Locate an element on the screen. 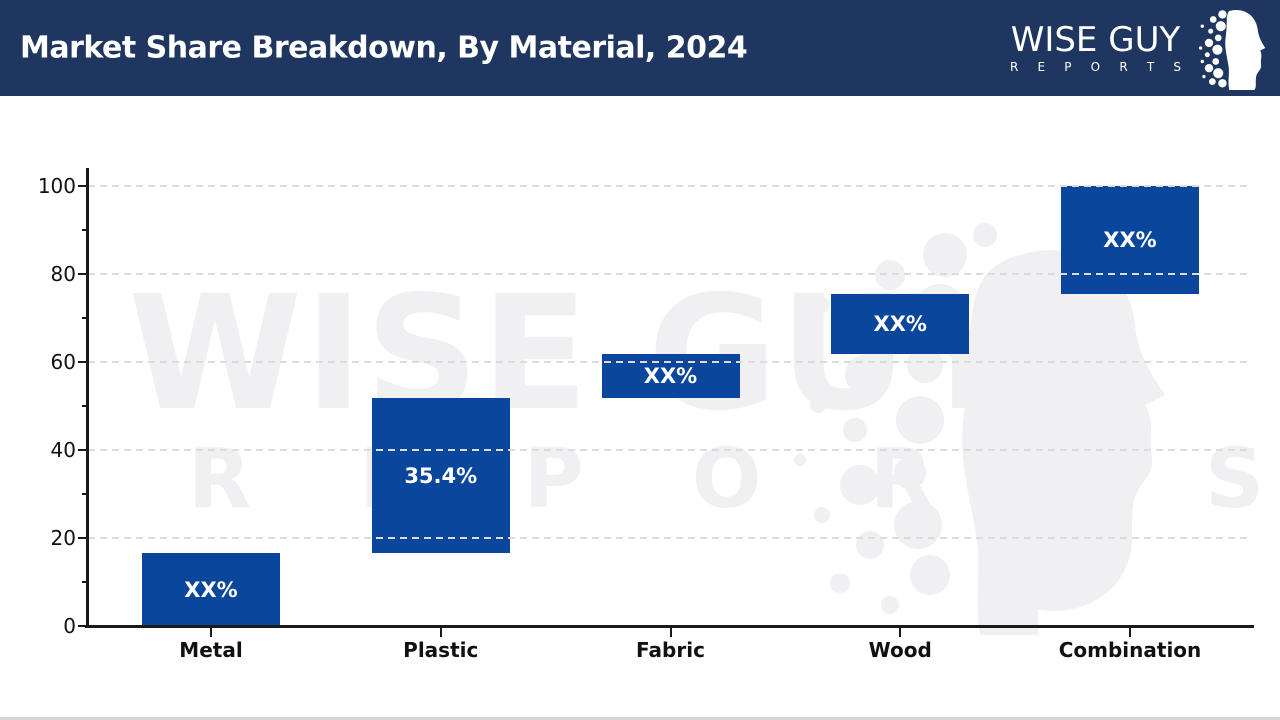 Image resolution: width=1280 pixels, height=720 pixels. bar-label-metal: XX% is located at coordinates (211, 589).